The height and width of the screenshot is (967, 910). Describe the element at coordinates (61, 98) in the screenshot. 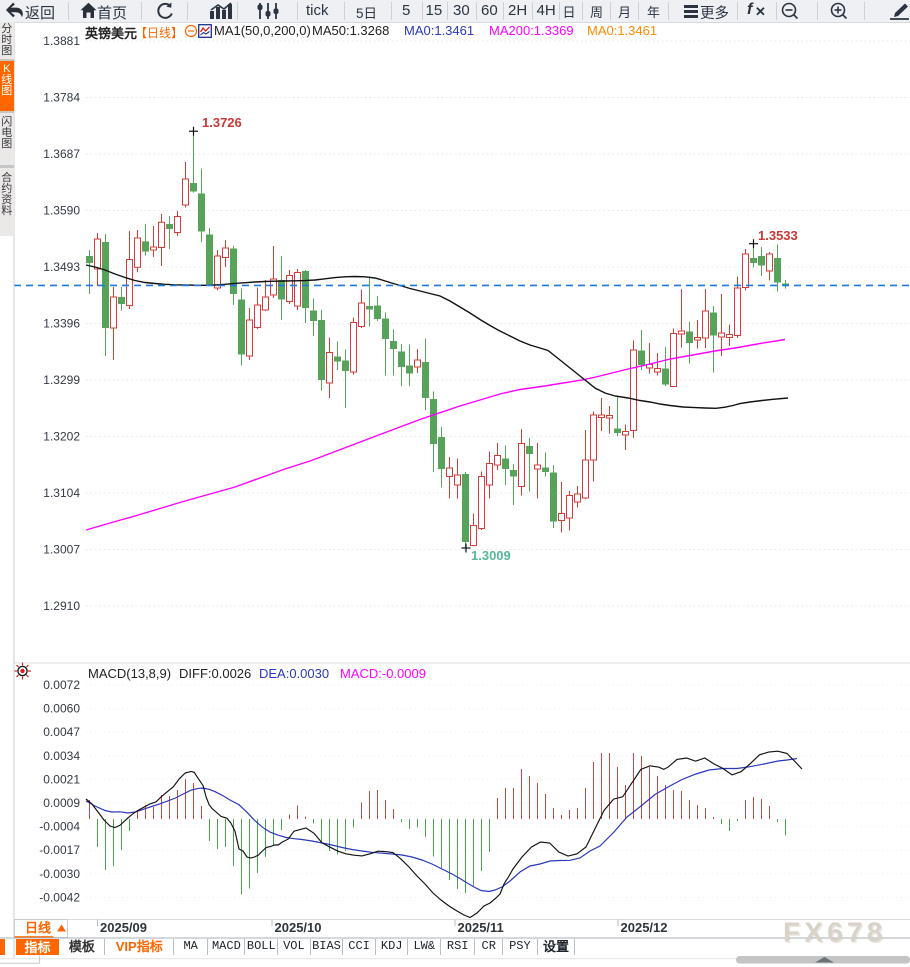

I see `svg-text: 1.3784` at that location.